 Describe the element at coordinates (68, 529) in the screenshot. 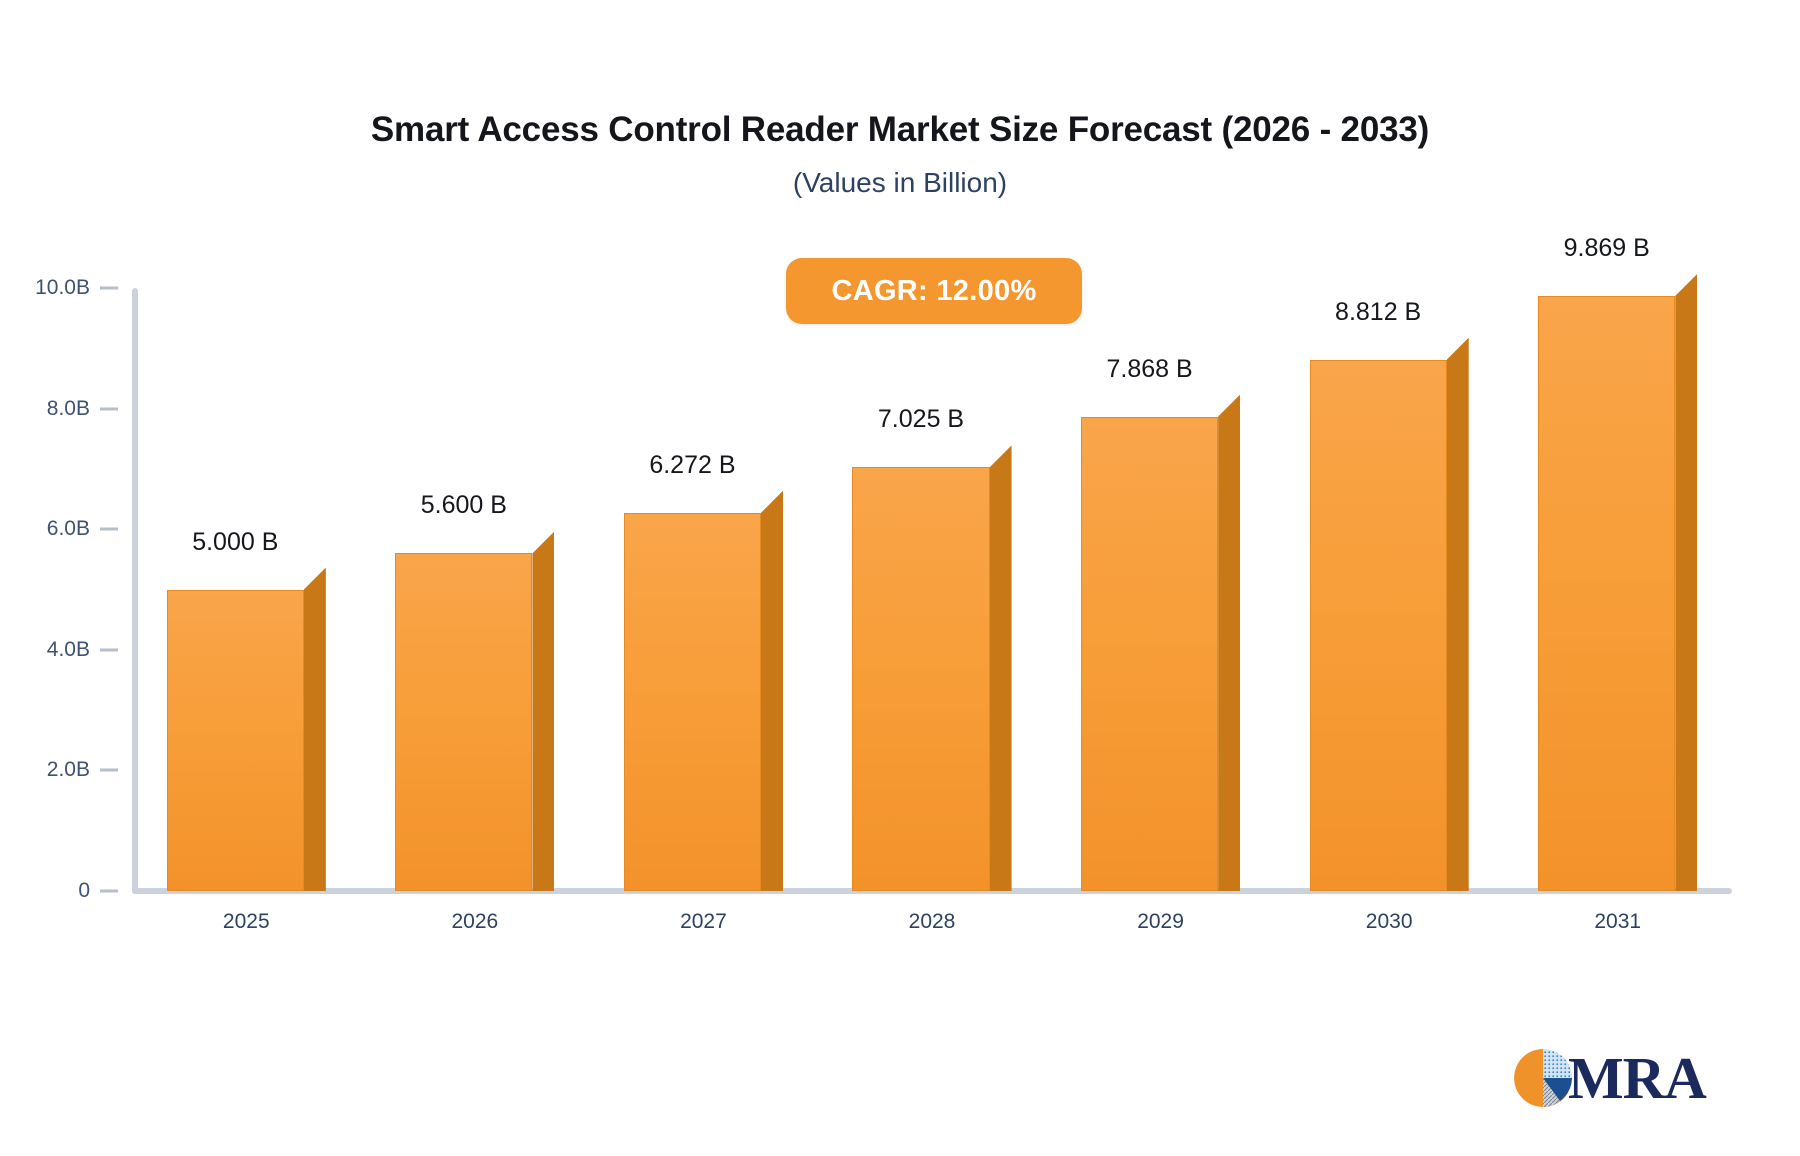

I see `y-axis-tick-label: 6.0B` at that location.